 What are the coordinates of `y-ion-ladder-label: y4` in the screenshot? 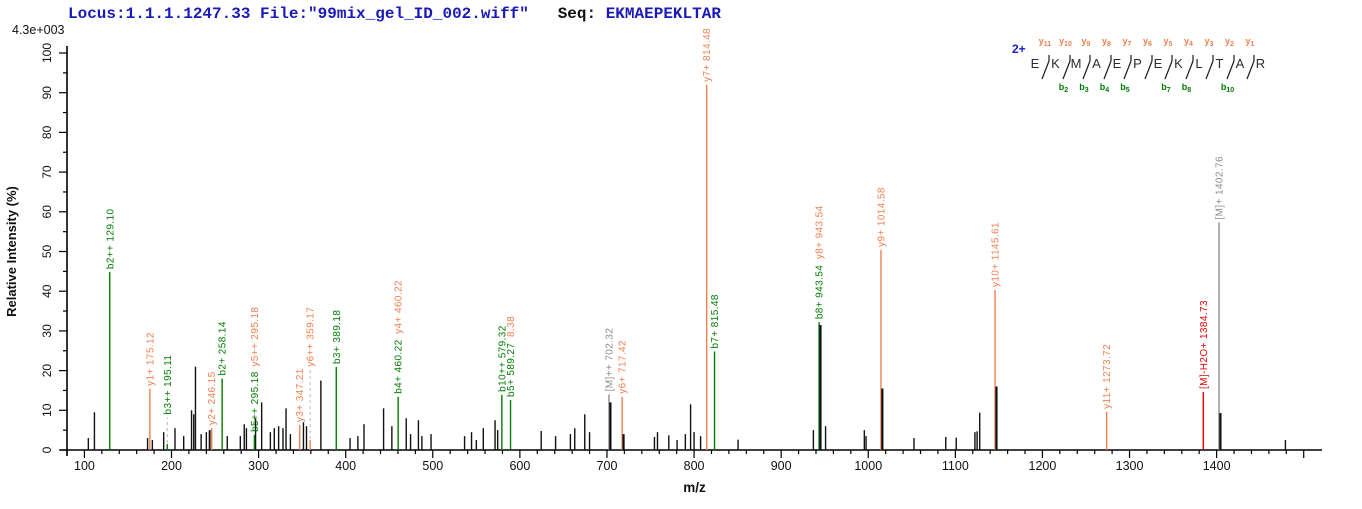 It's located at (1188, 42).